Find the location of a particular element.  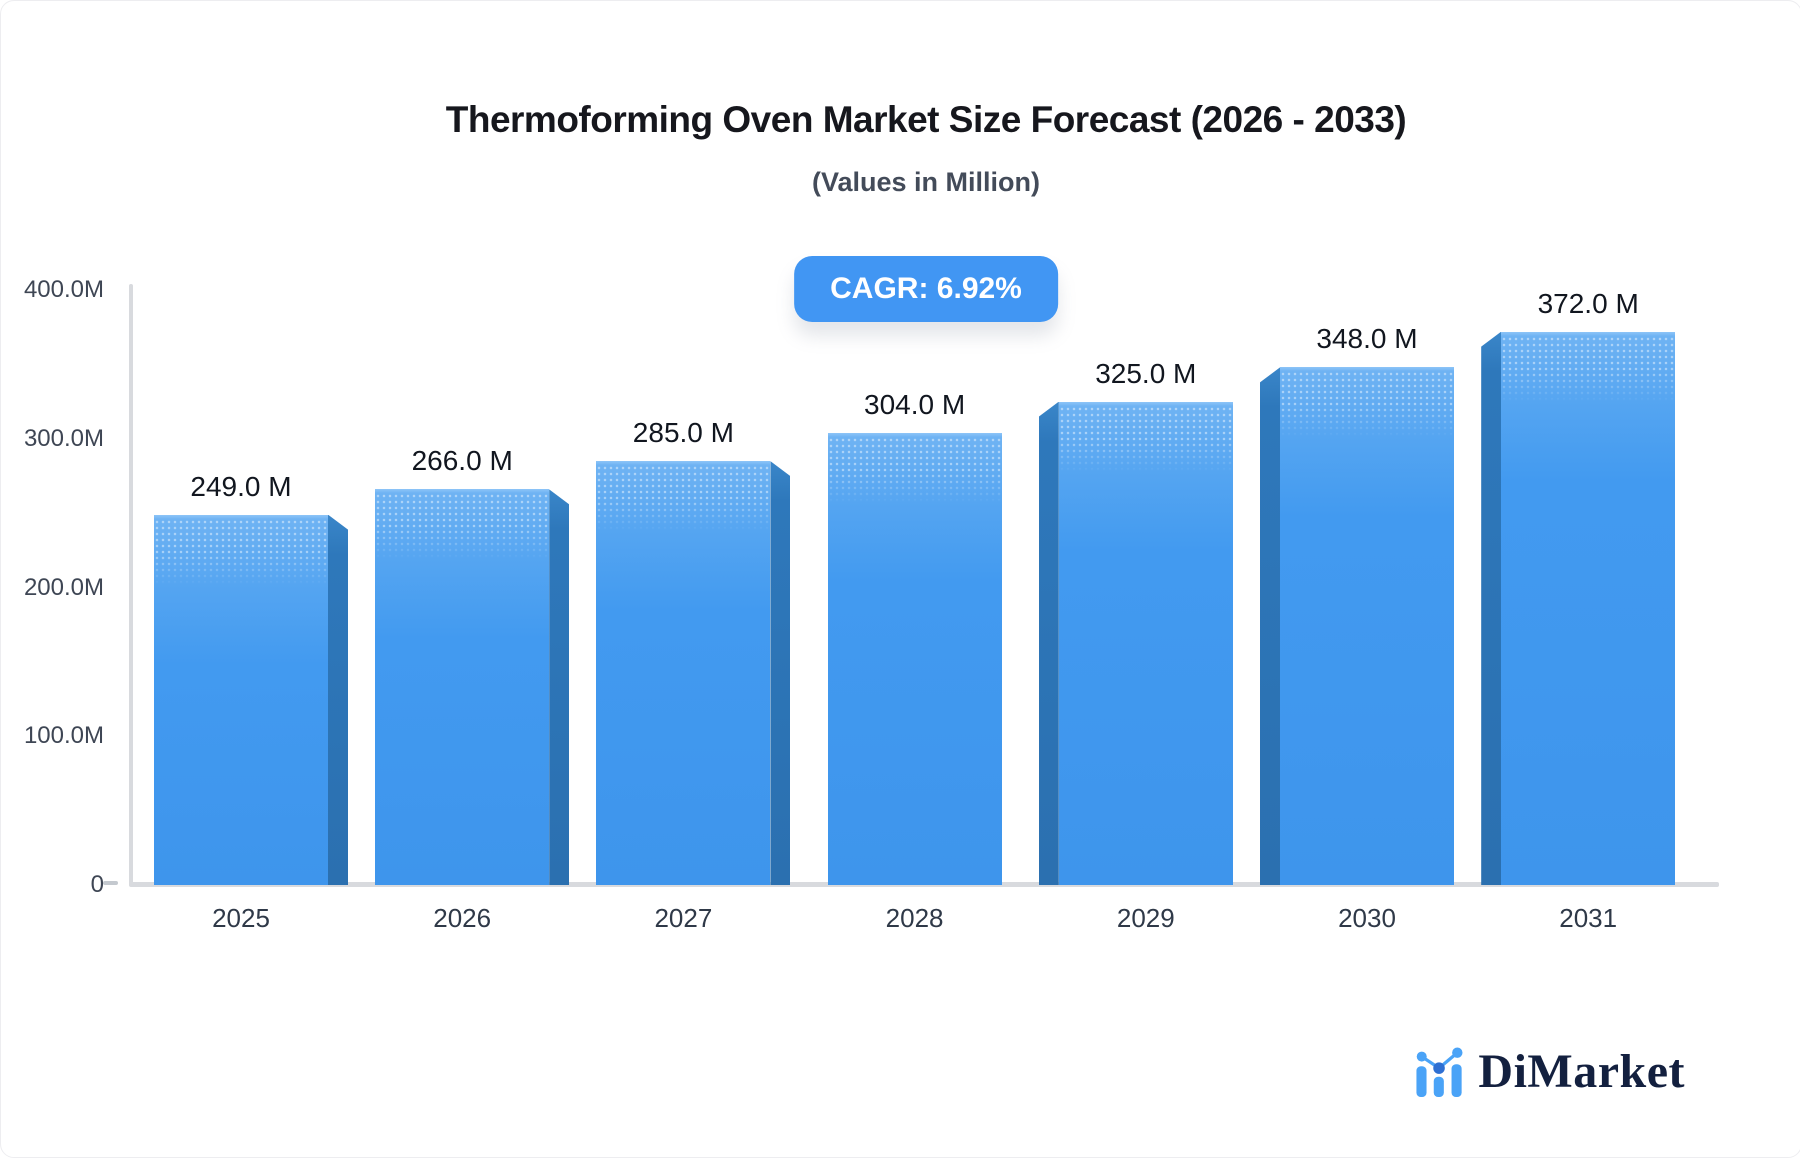

bar-value-label-2031: 372.0 M is located at coordinates (1588, 303).